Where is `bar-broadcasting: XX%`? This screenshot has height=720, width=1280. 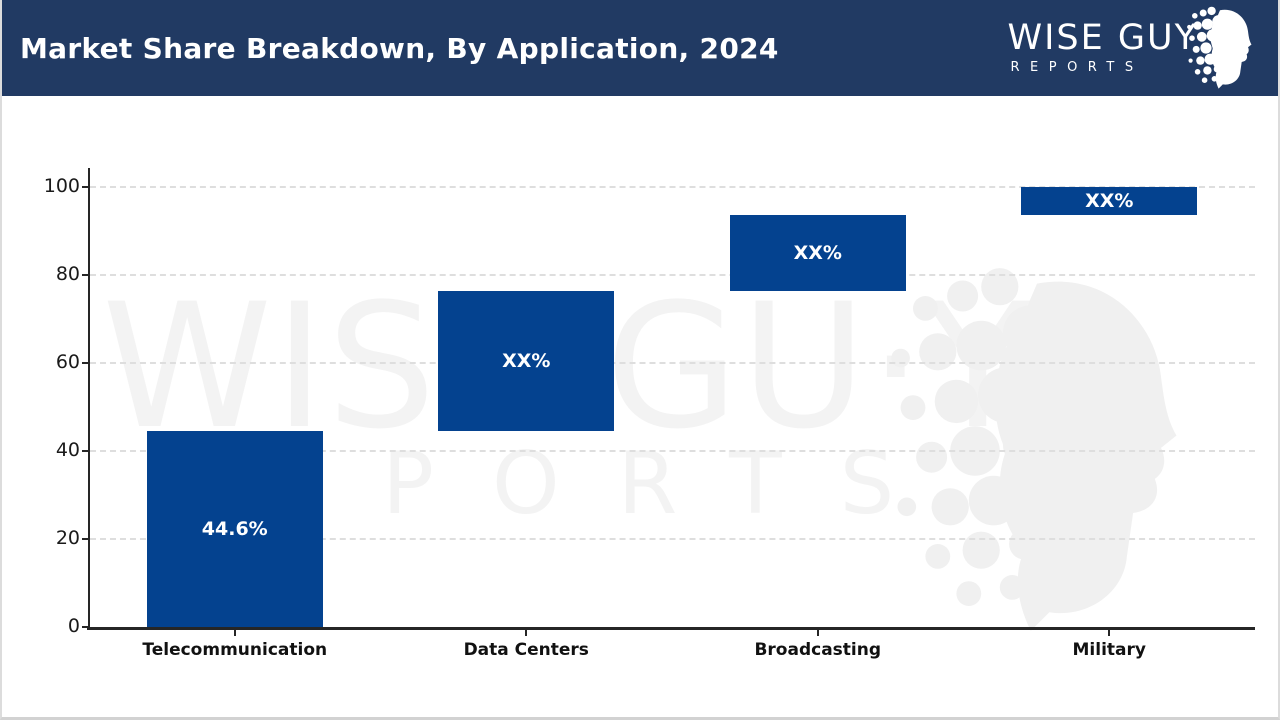 bar-broadcasting: XX% is located at coordinates (817, 253).